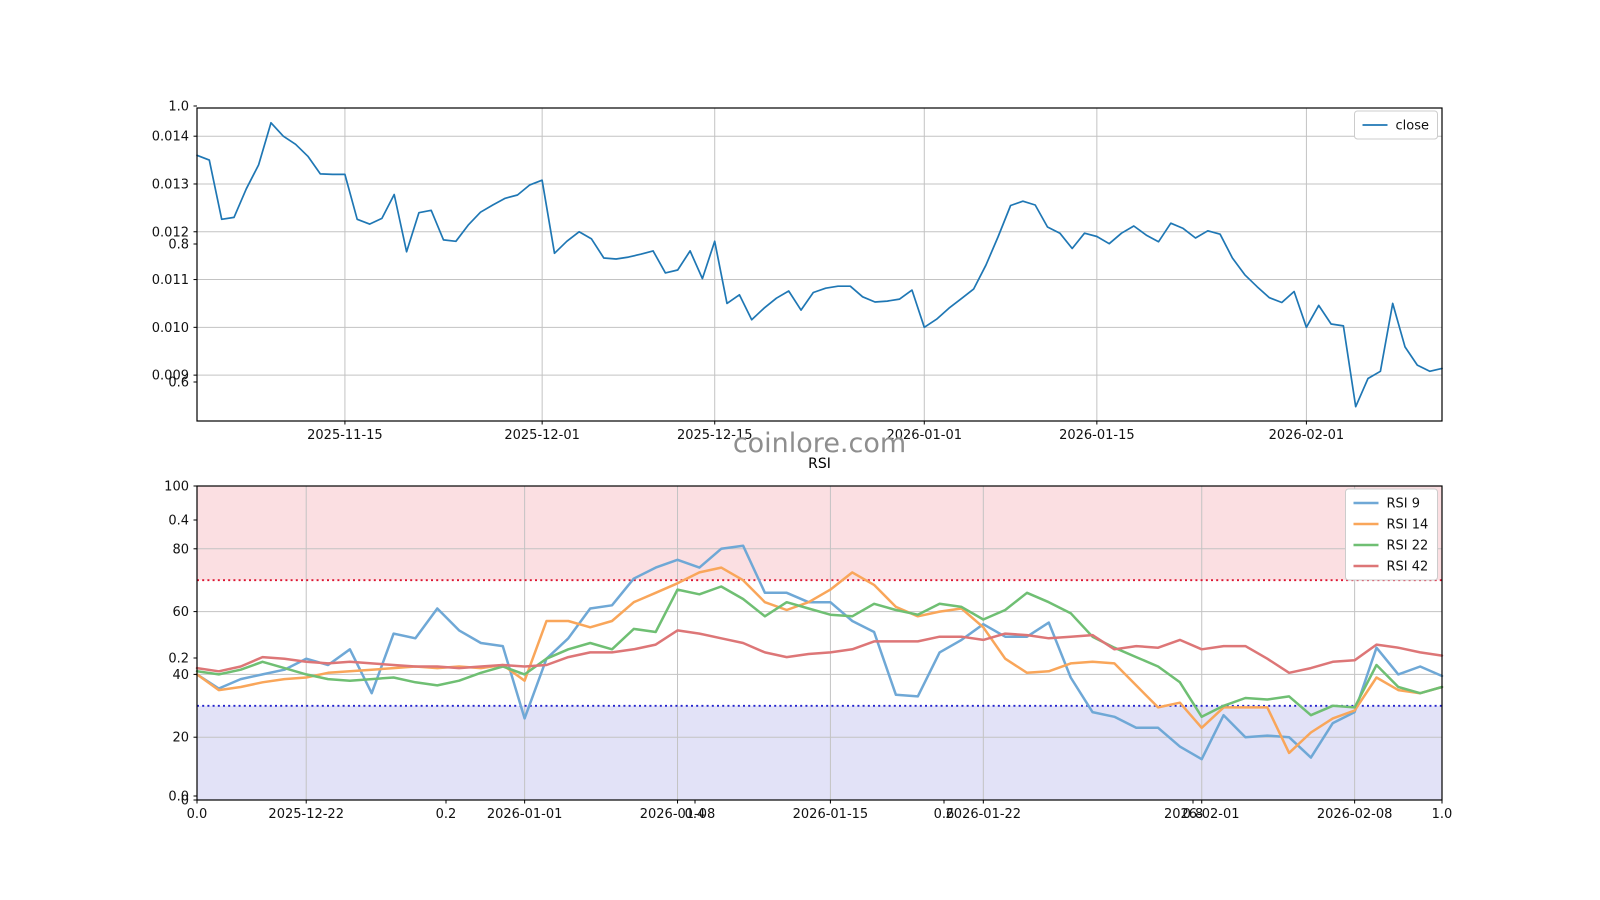 This screenshot has width=1600, height=900. Describe the element at coordinates (178, 245) in the screenshot. I see `hidden-y-tick-label: 0.8` at that location.